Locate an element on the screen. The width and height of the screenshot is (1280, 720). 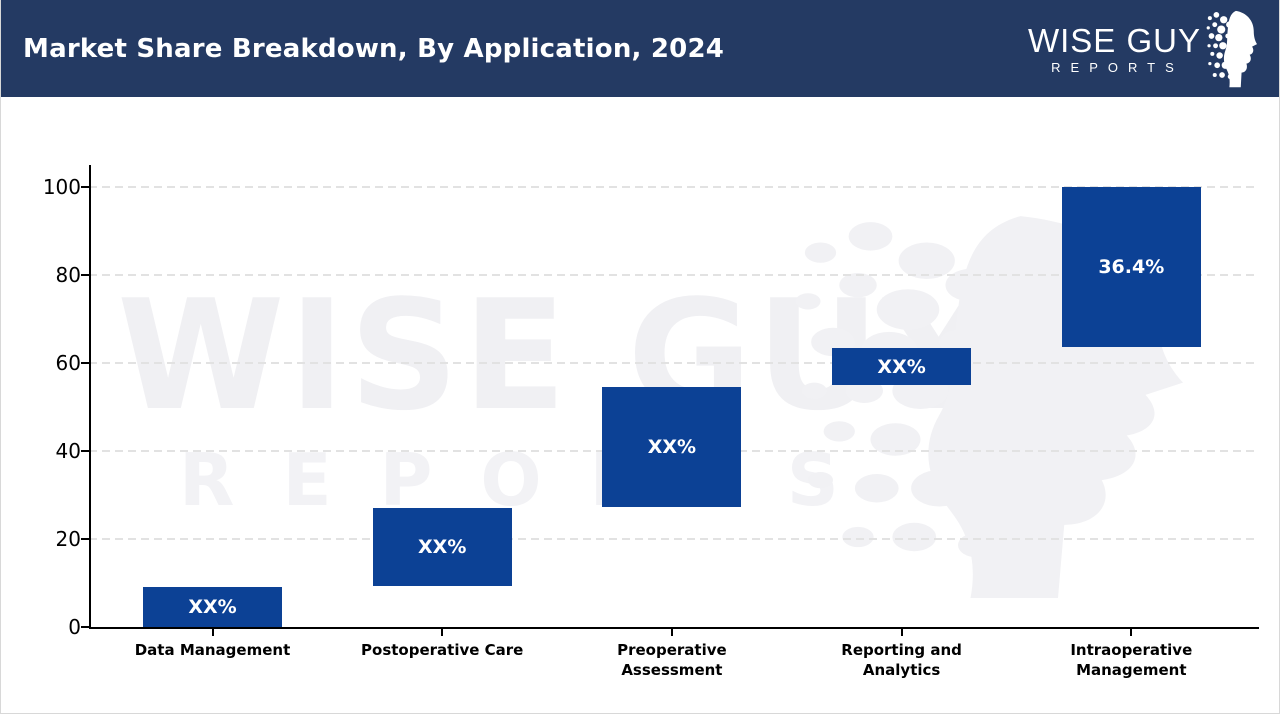
logo-wordmark: WISE GUY REPORTS is located at coordinates (1114, 49).